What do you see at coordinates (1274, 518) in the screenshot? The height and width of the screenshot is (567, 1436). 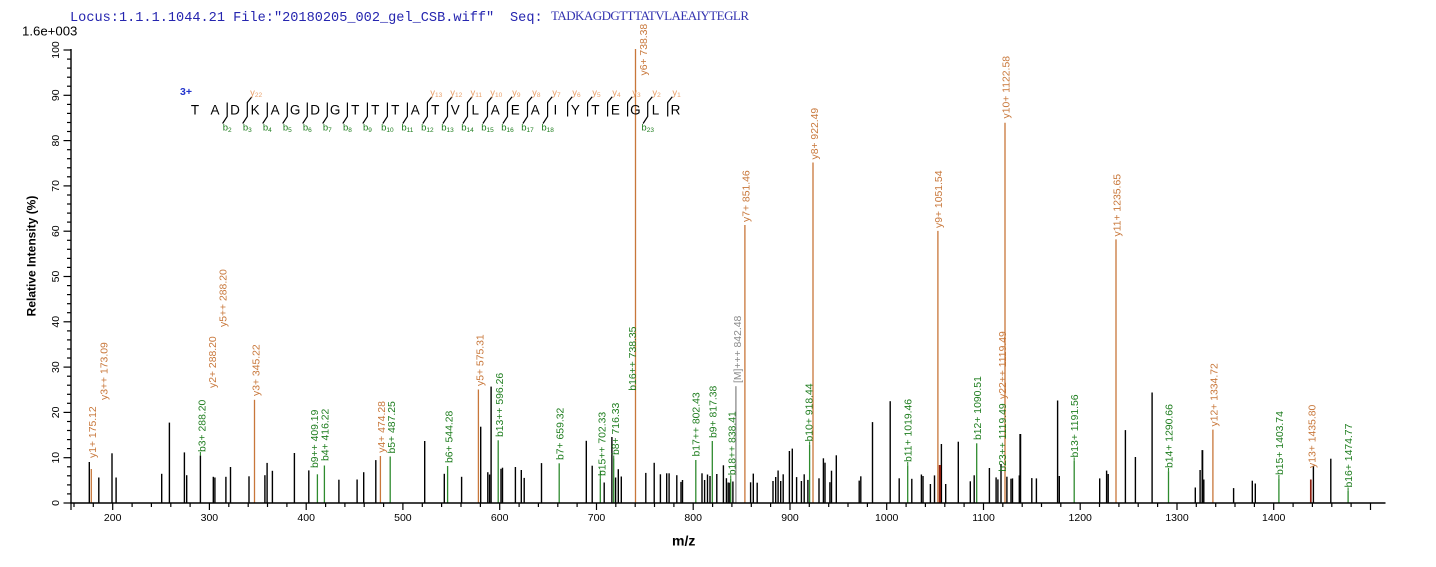 I see `svg-text: 1400` at bounding box center [1274, 518].